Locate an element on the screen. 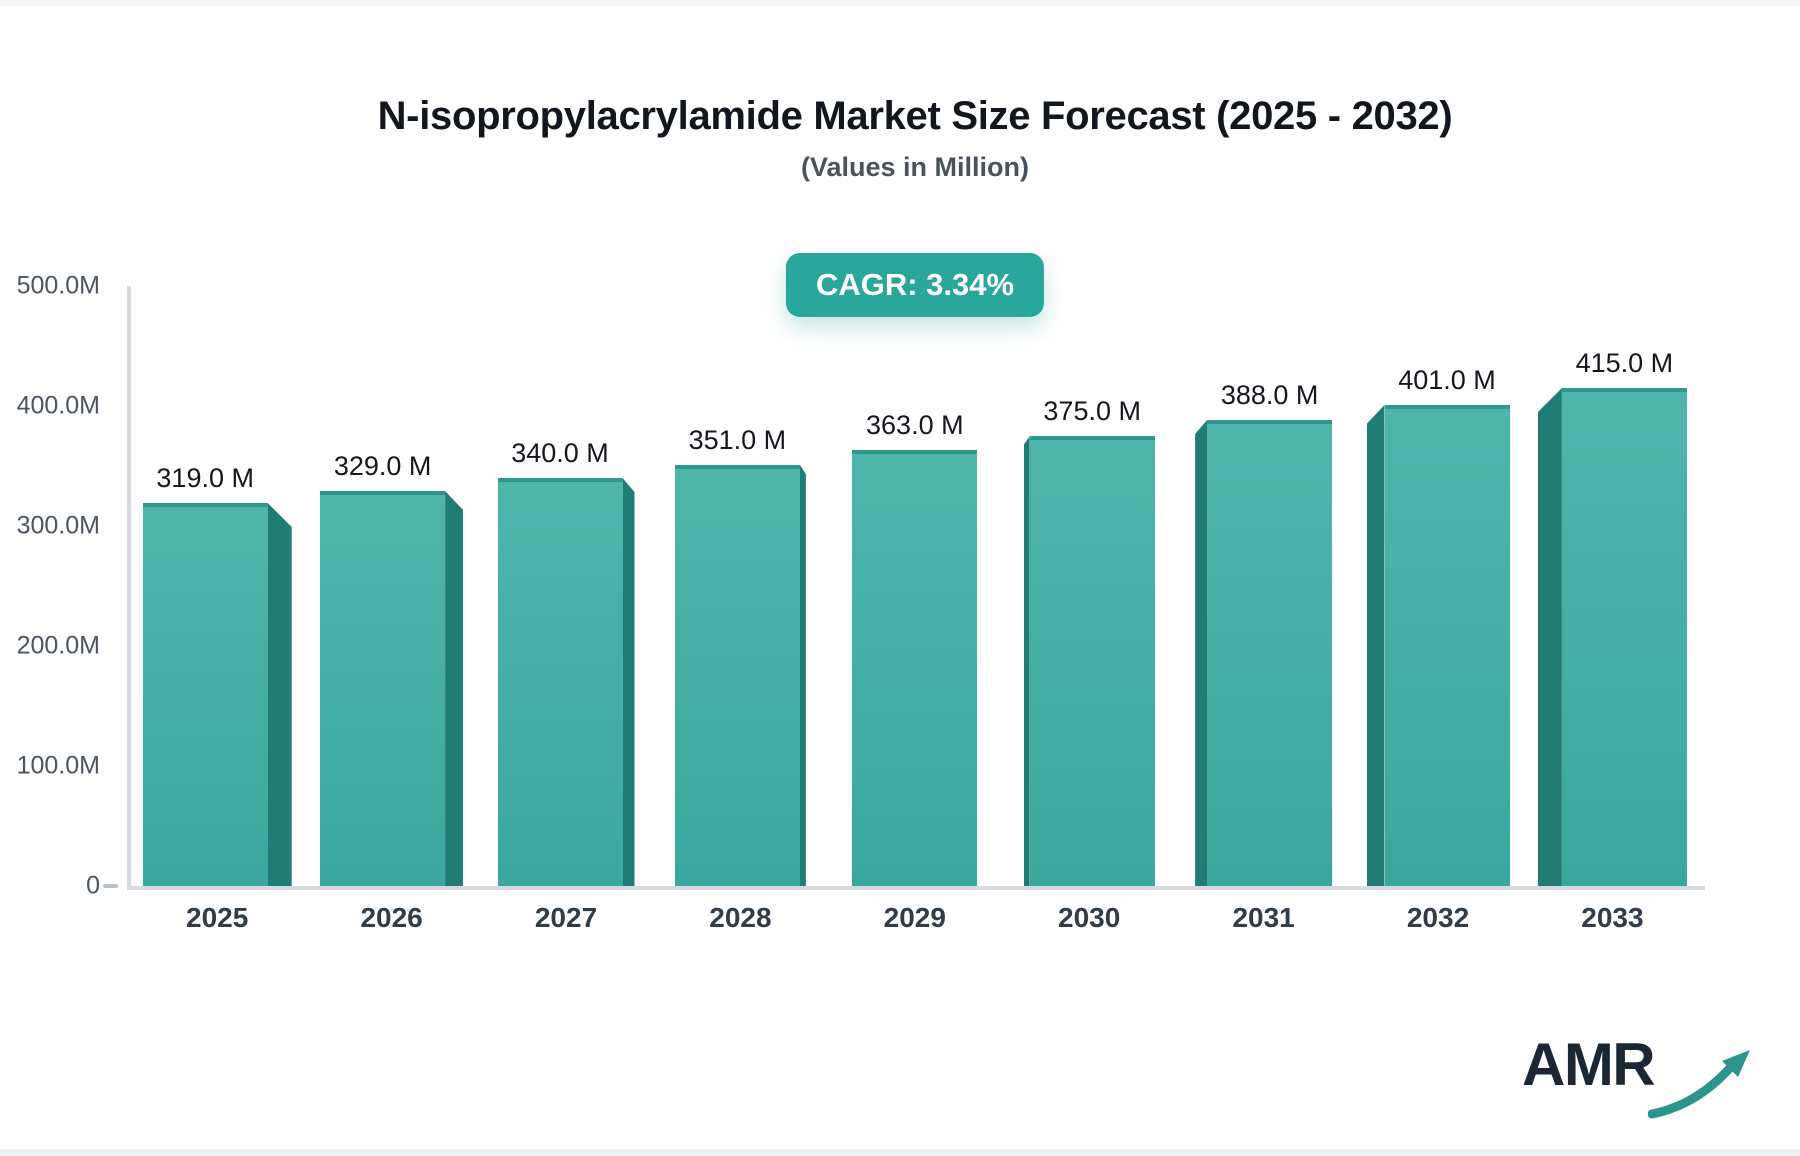 The width and height of the screenshot is (1800, 1156). bar-face-2030 is located at coordinates (1092, 661).